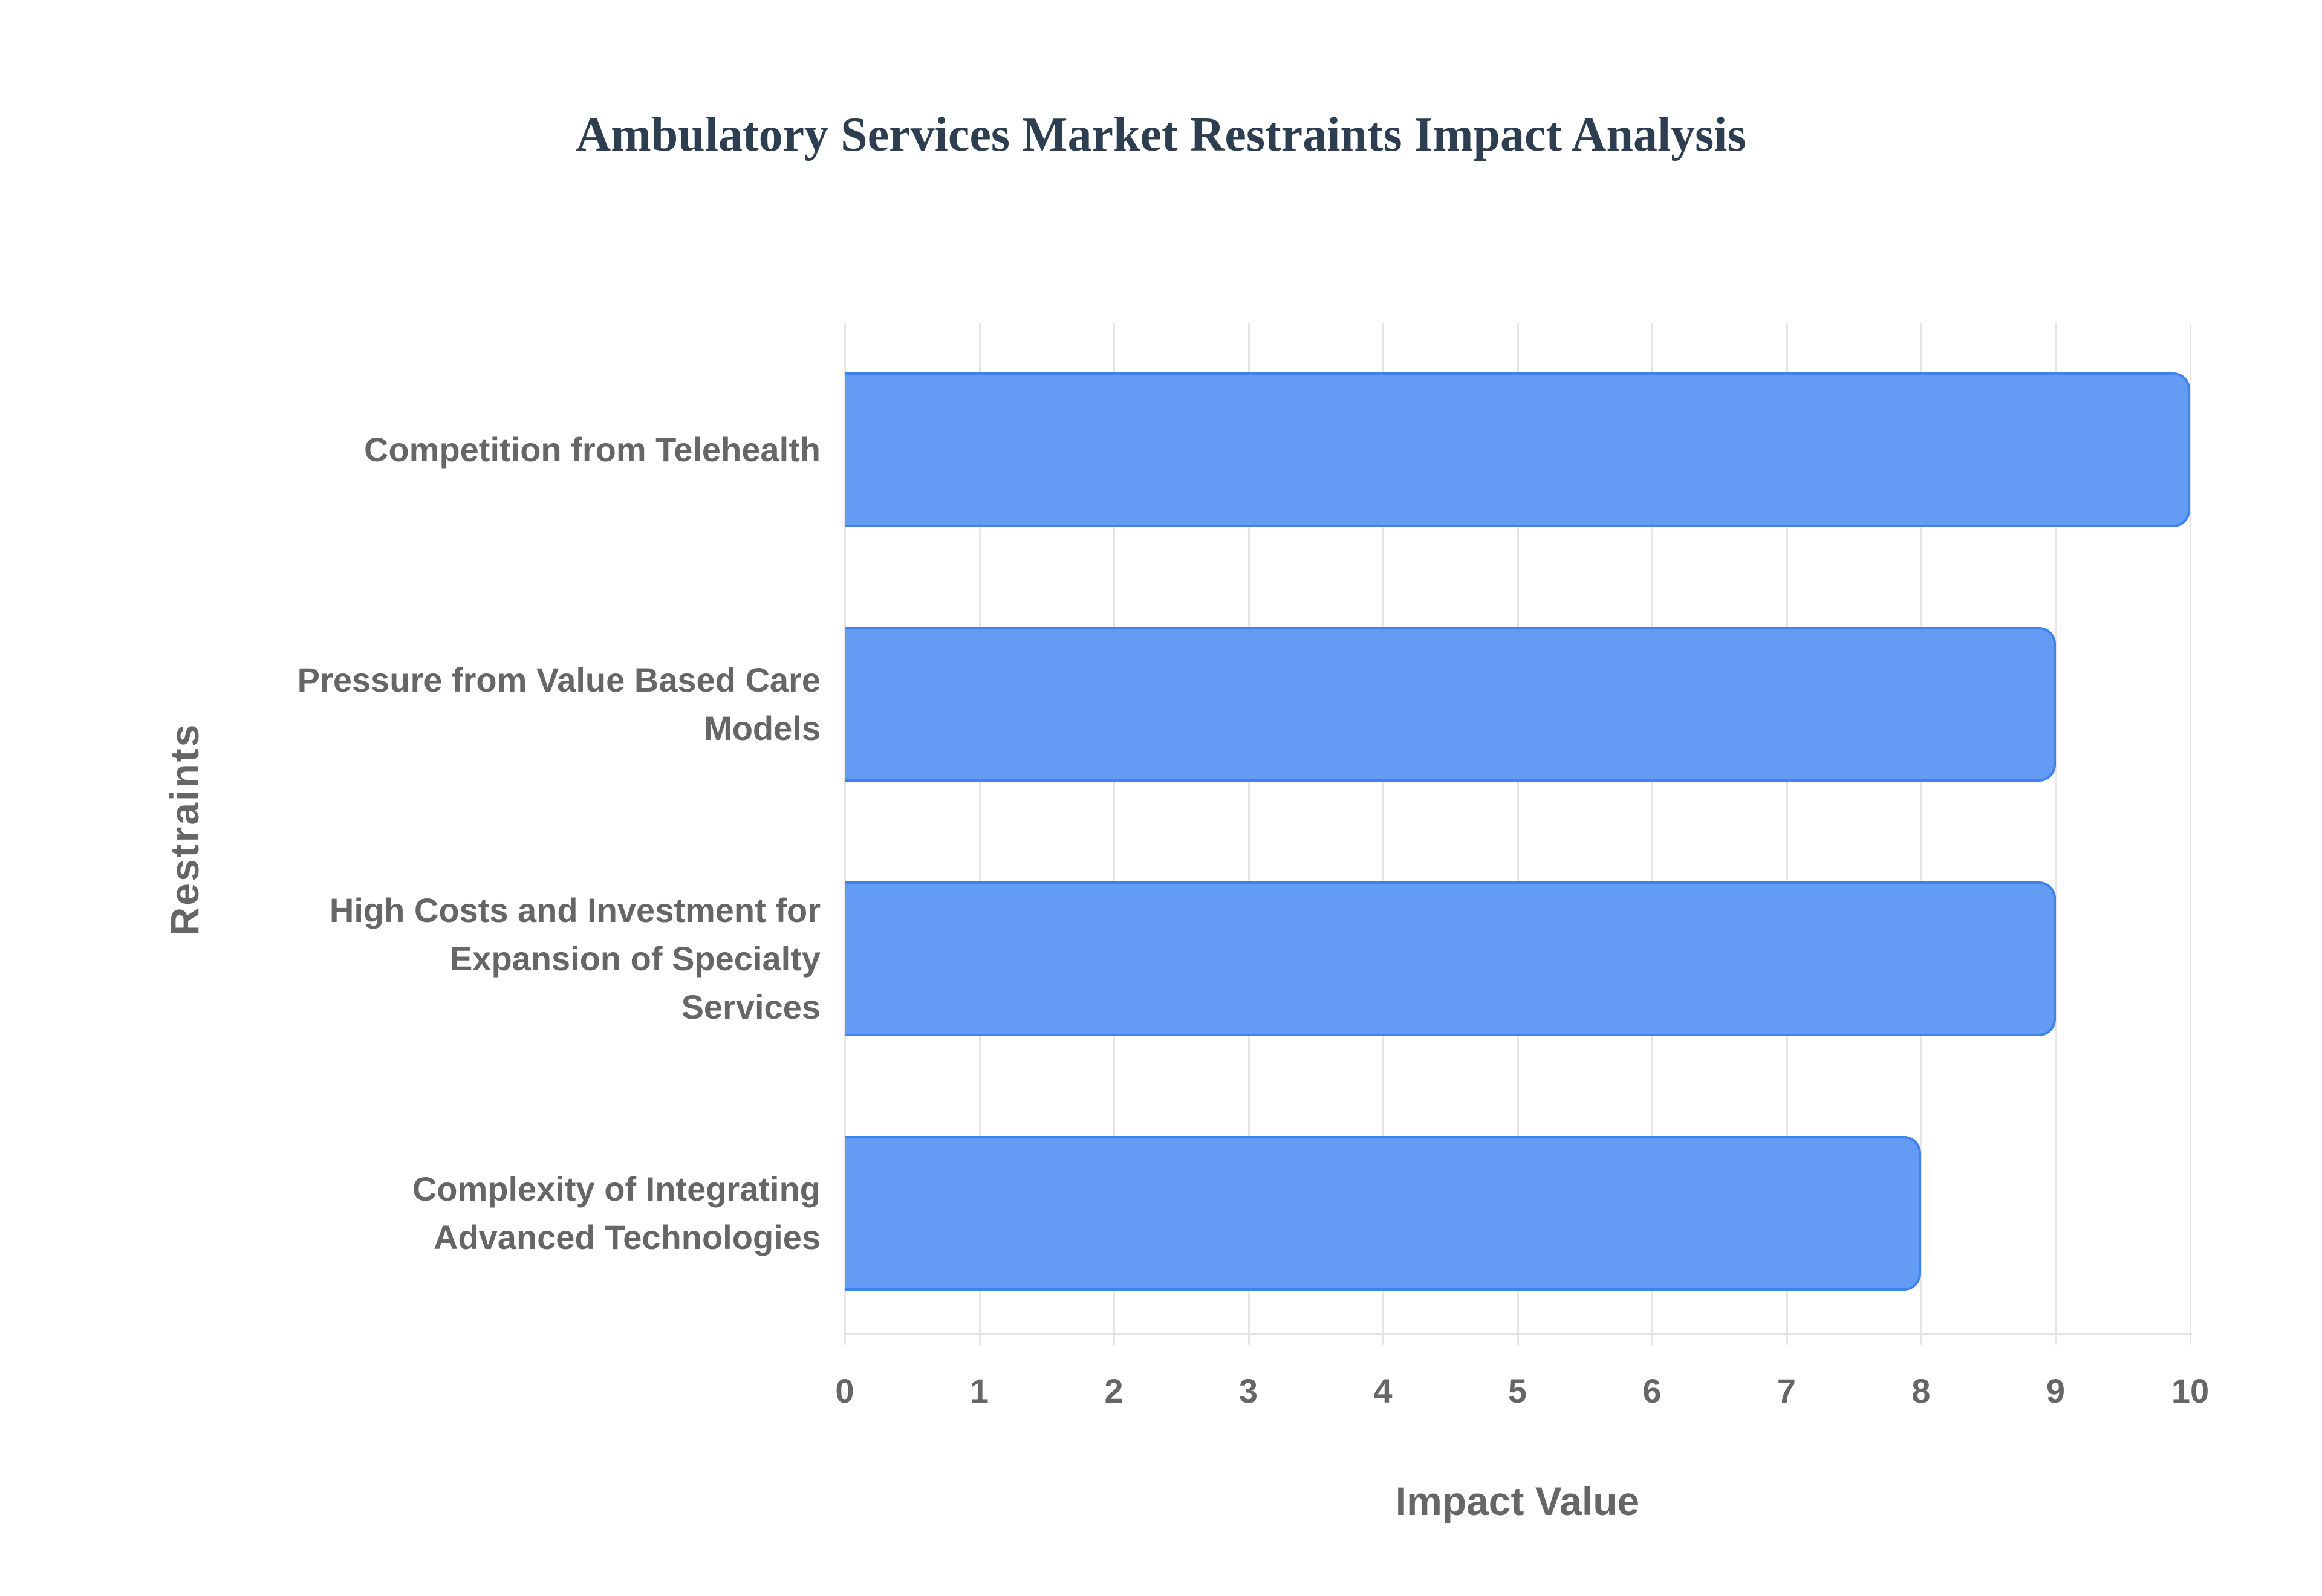  I want to click on y-tick-label-line: Pressure from Value Based Care, so click(559, 680).